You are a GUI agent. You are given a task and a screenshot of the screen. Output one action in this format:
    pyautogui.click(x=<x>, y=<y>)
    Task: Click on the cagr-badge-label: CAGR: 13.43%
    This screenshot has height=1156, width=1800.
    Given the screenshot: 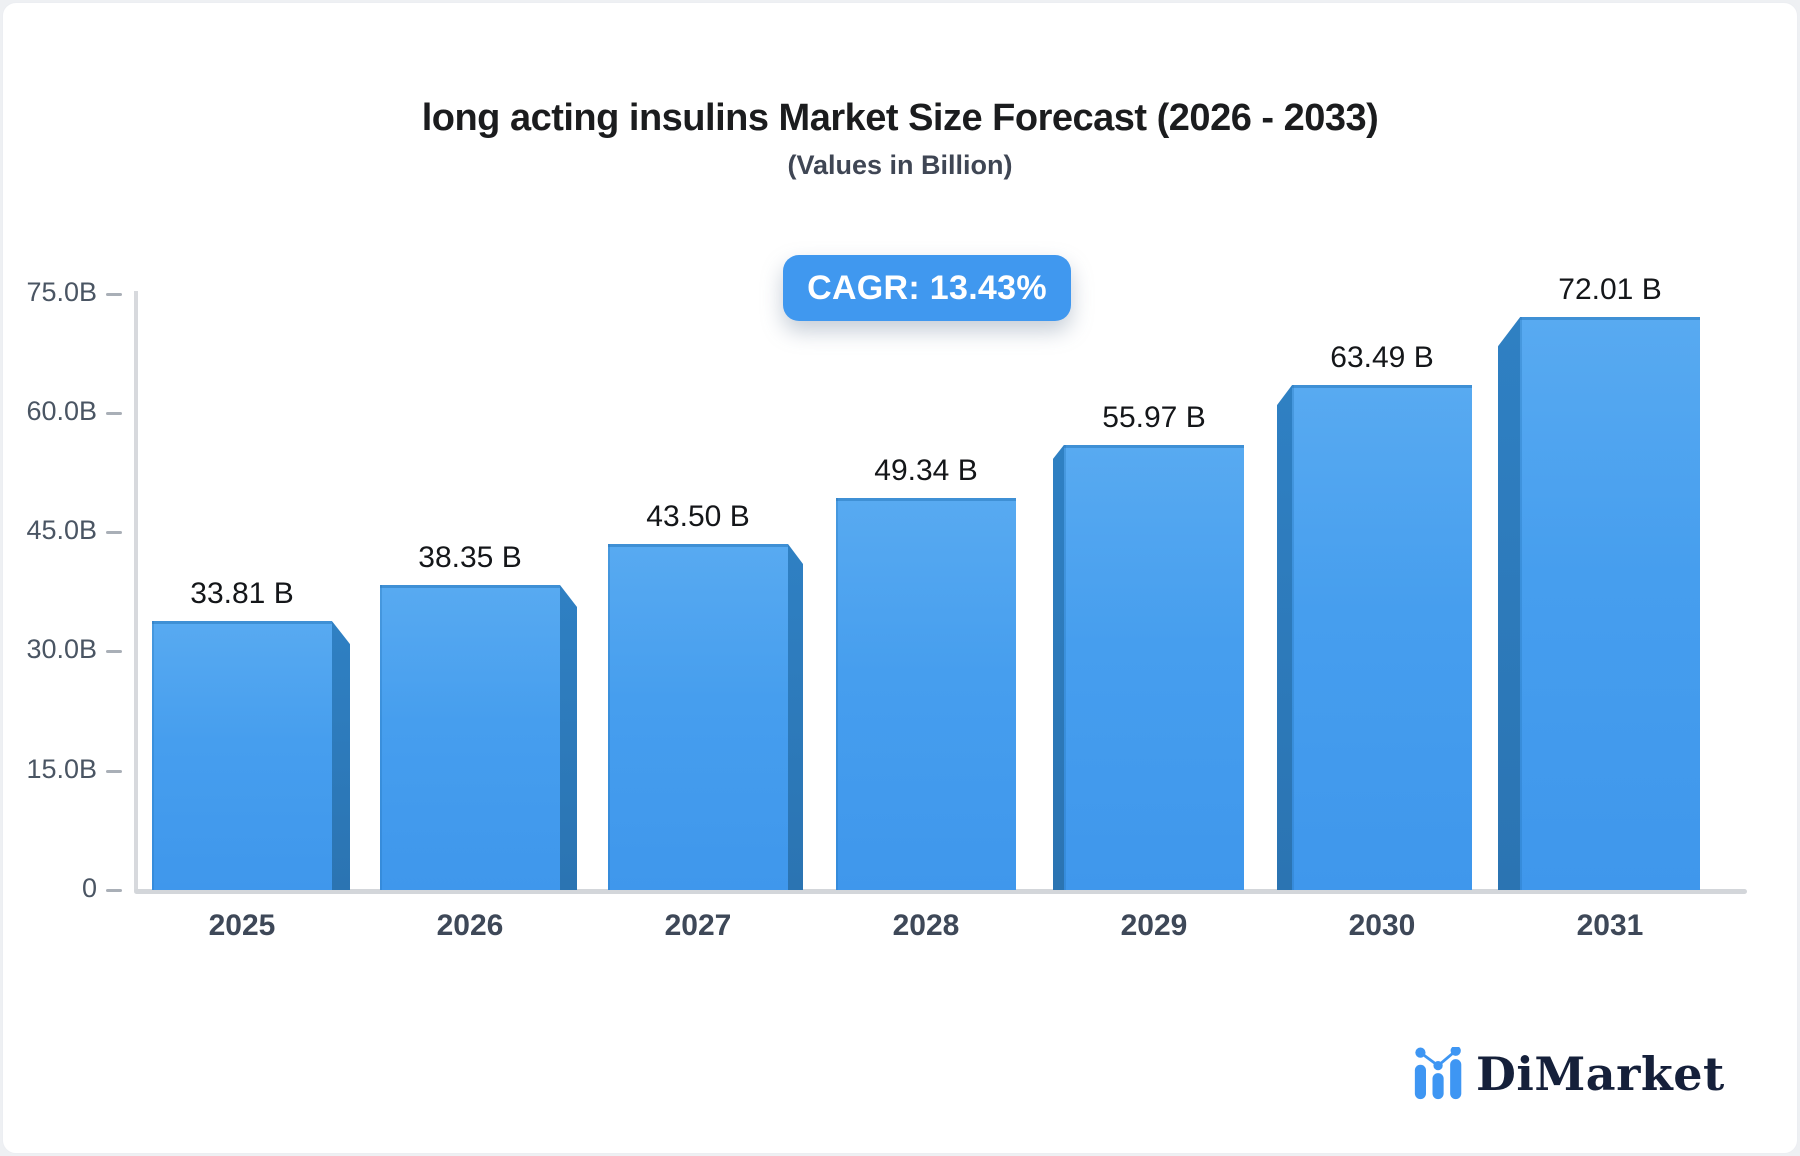 What is the action you would take?
    pyautogui.click(x=927, y=287)
    